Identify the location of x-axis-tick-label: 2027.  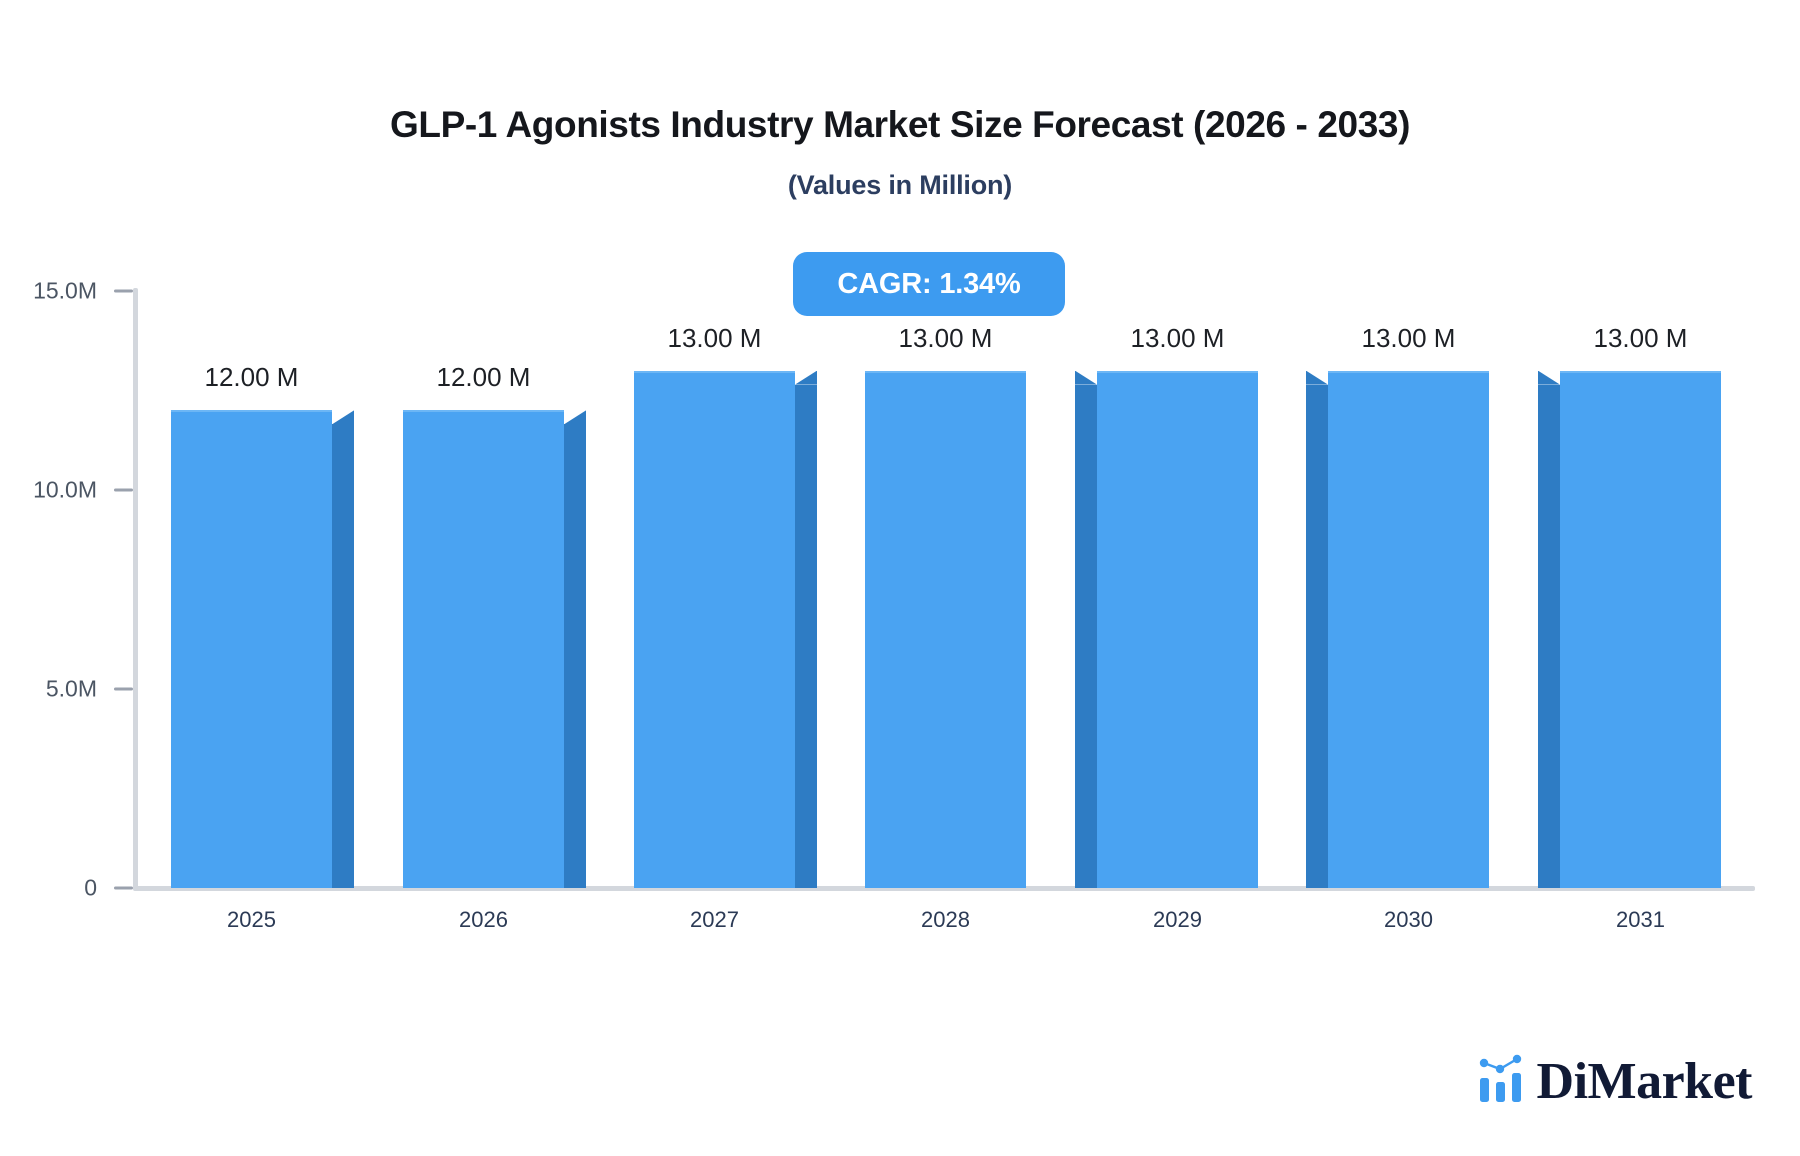
(714, 919).